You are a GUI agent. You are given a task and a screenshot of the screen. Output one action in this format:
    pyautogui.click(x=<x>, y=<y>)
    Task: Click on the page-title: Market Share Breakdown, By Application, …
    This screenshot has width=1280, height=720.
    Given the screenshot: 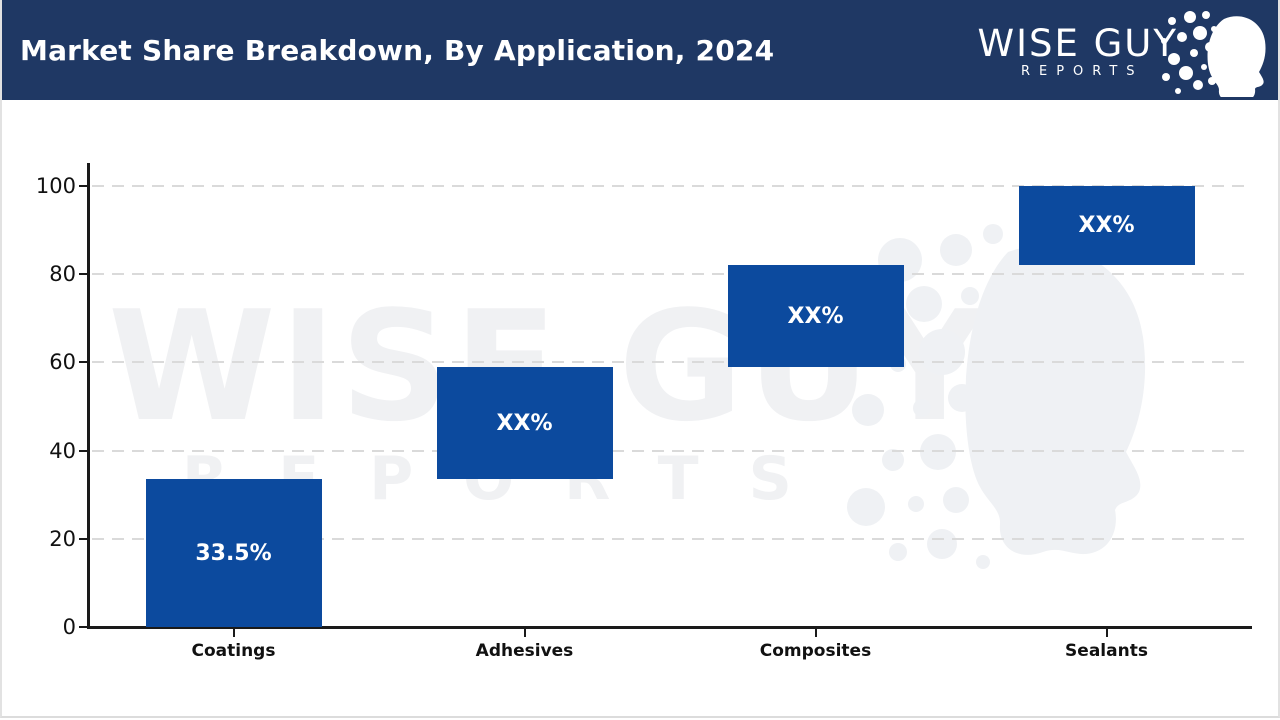 What is the action you would take?
    pyautogui.click(x=397, y=50)
    